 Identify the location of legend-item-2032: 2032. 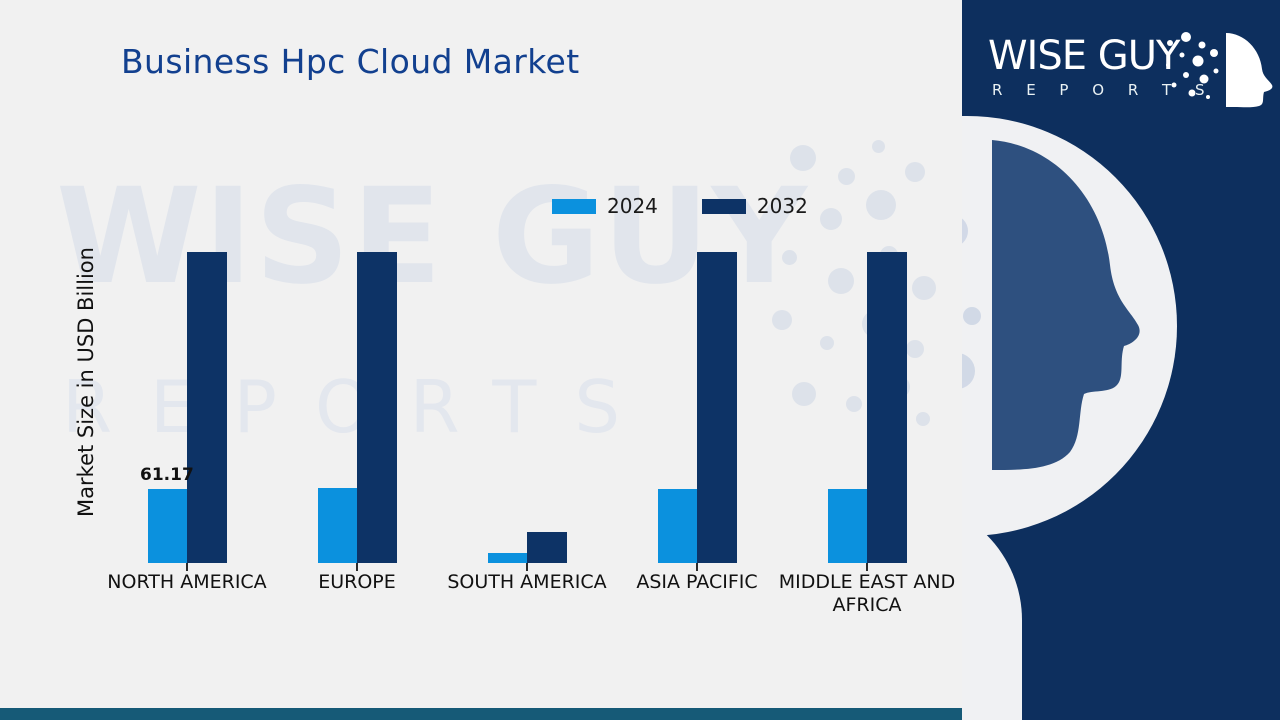
(754, 206).